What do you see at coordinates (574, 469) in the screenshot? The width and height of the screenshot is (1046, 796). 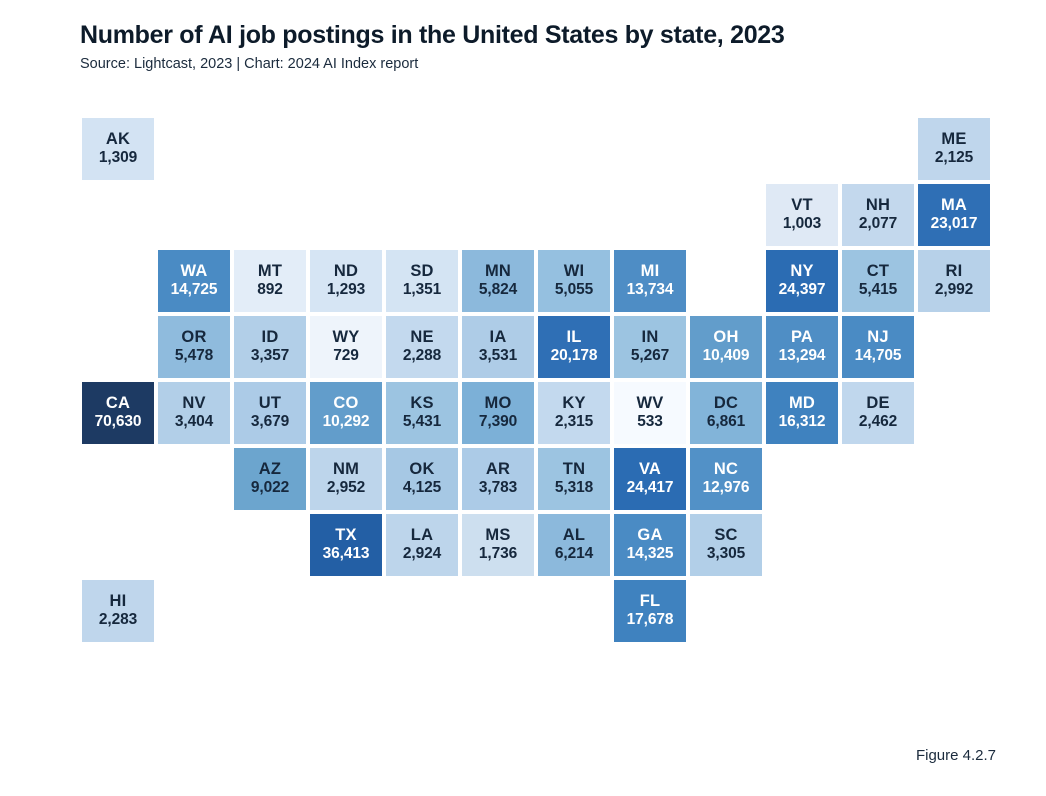 I see `state-abbreviation: TN` at bounding box center [574, 469].